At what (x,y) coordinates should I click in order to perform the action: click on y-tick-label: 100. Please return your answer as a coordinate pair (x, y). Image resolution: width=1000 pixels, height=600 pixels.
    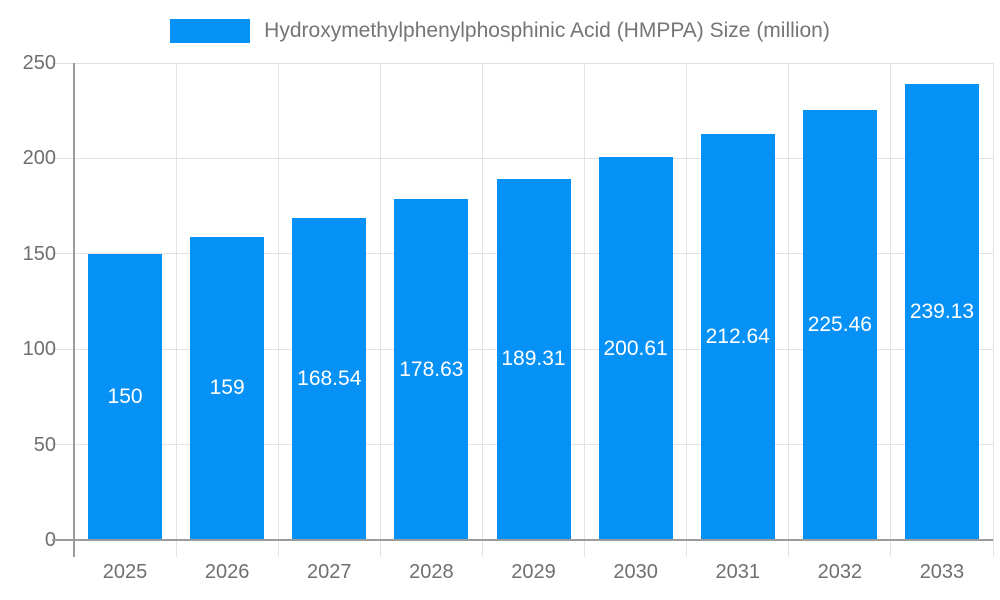
    Looking at the image, I should click on (39, 349).